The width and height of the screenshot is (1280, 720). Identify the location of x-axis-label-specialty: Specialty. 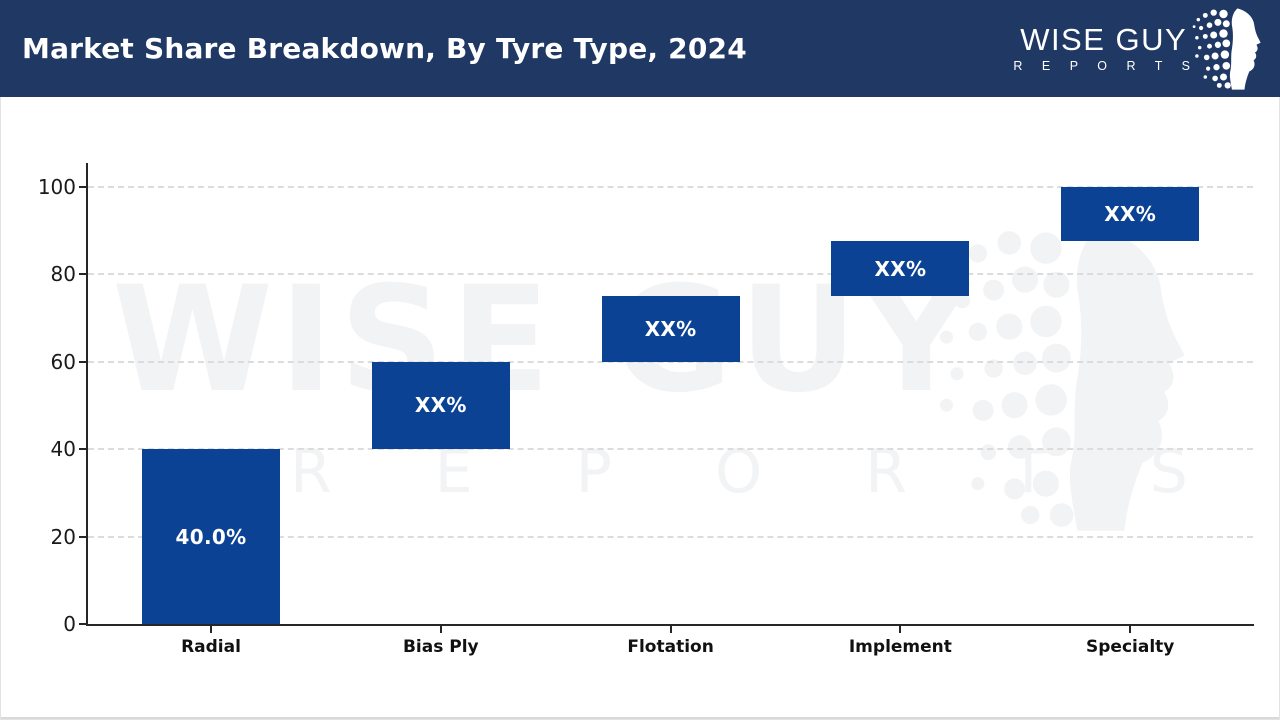
(1130, 647).